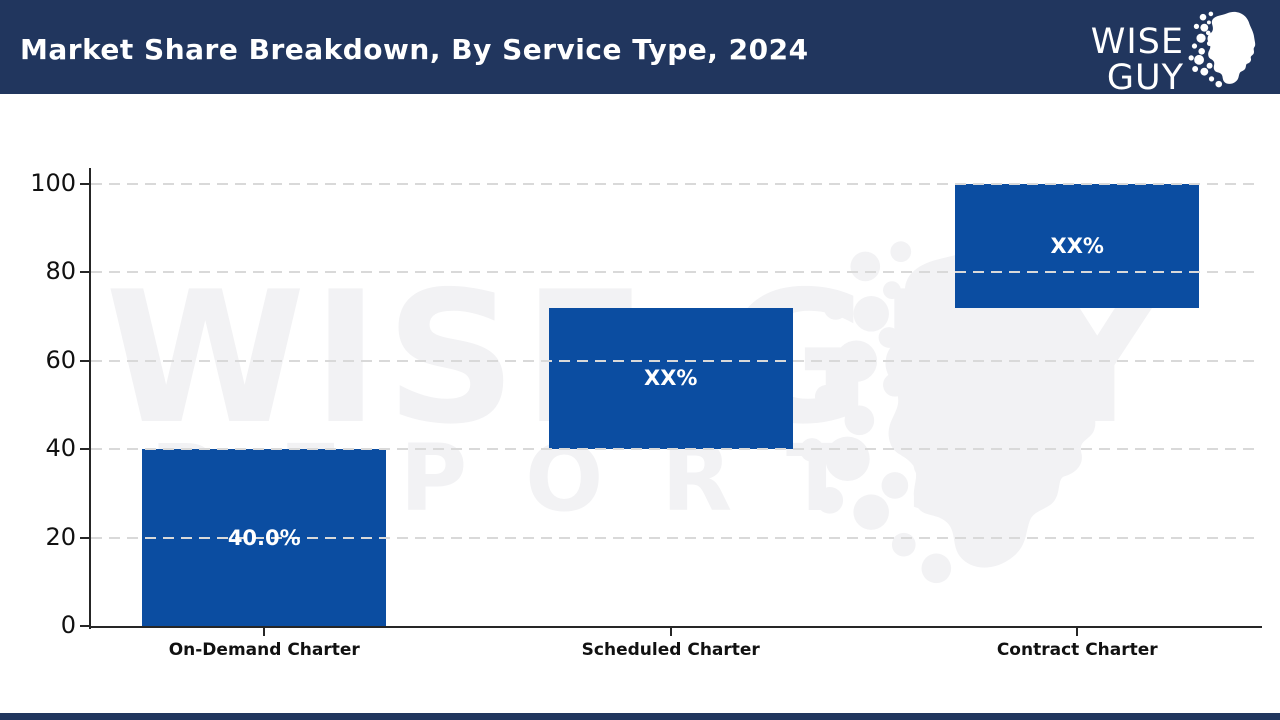 The image size is (1280, 720). Describe the element at coordinates (264, 650) in the screenshot. I see `x-category-label: On-Demand Charter` at that location.